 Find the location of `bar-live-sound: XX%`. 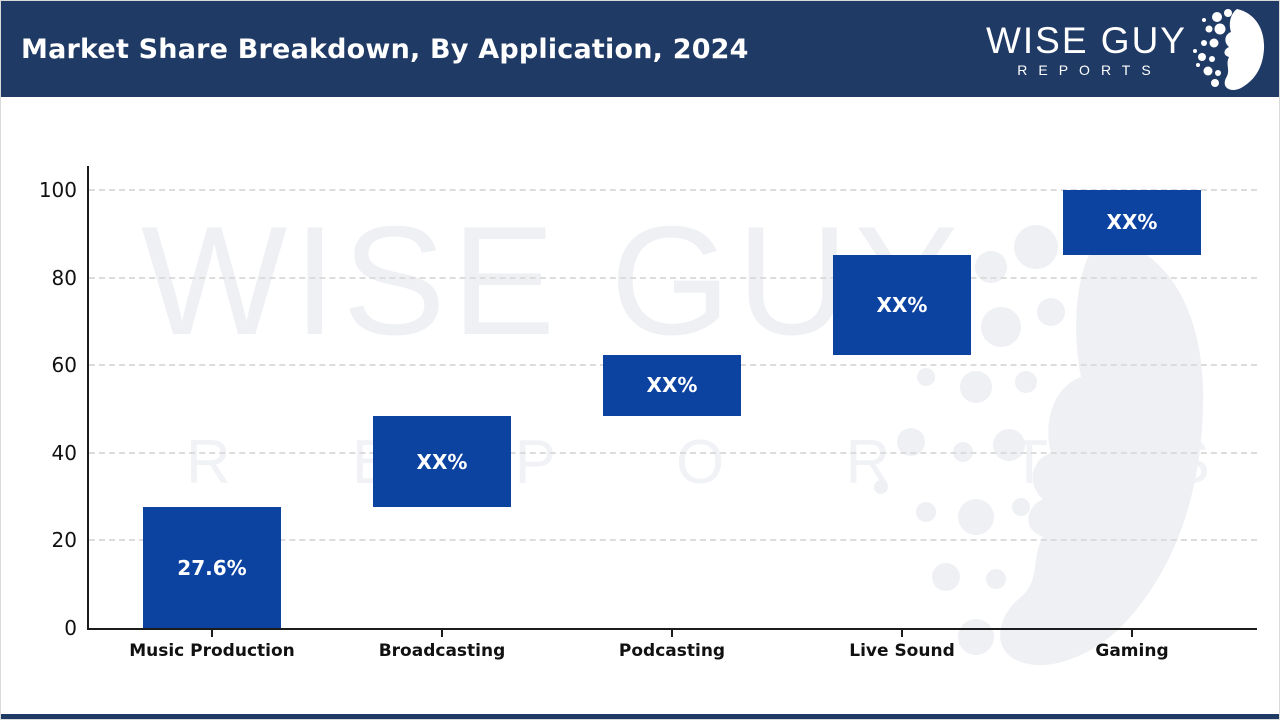

bar-live-sound: XX% is located at coordinates (902, 304).